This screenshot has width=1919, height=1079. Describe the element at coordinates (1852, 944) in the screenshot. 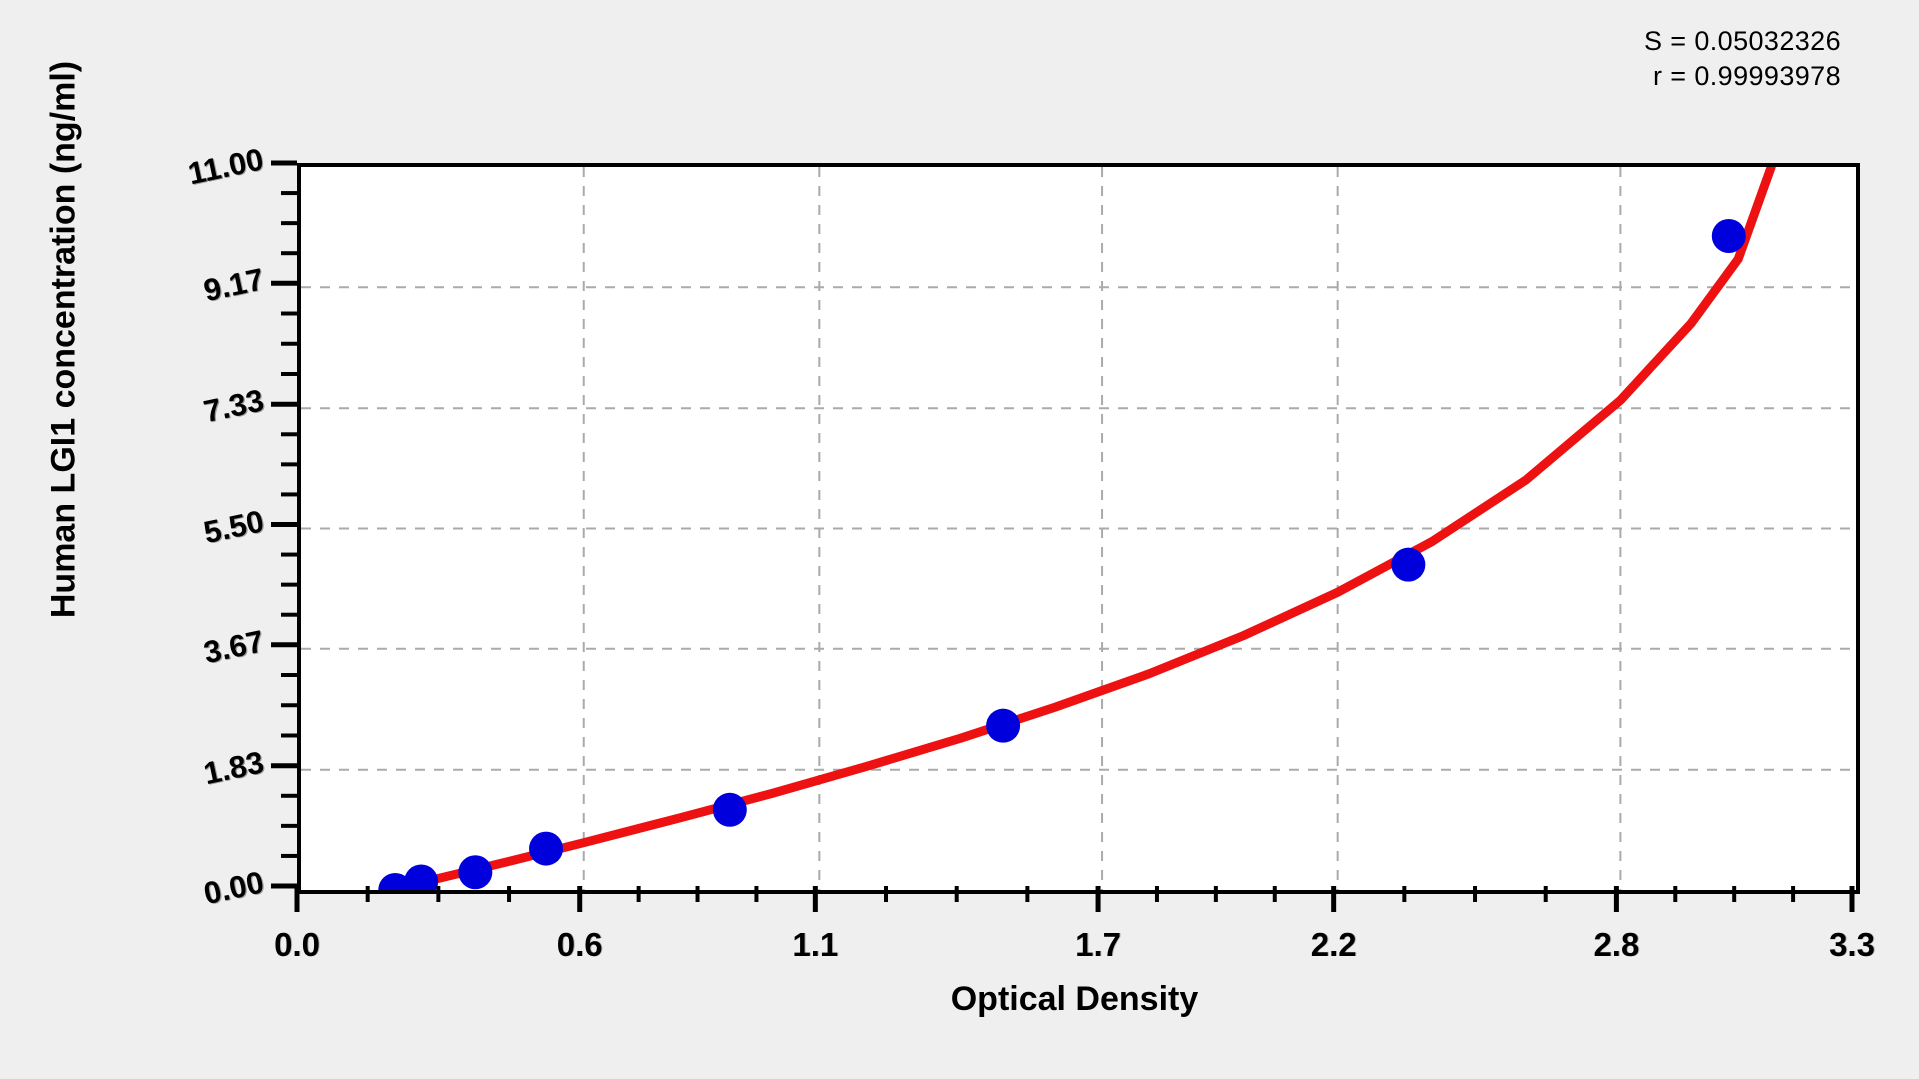

I see `x-axis-tick-label: 3.3` at that location.